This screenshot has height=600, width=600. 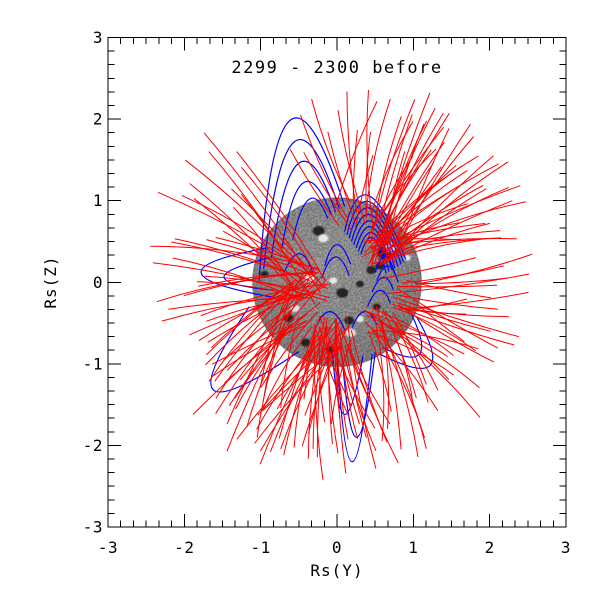 What do you see at coordinates (98, 37) in the screenshot?
I see `y-tick-label: 3` at bounding box center [98, 37].